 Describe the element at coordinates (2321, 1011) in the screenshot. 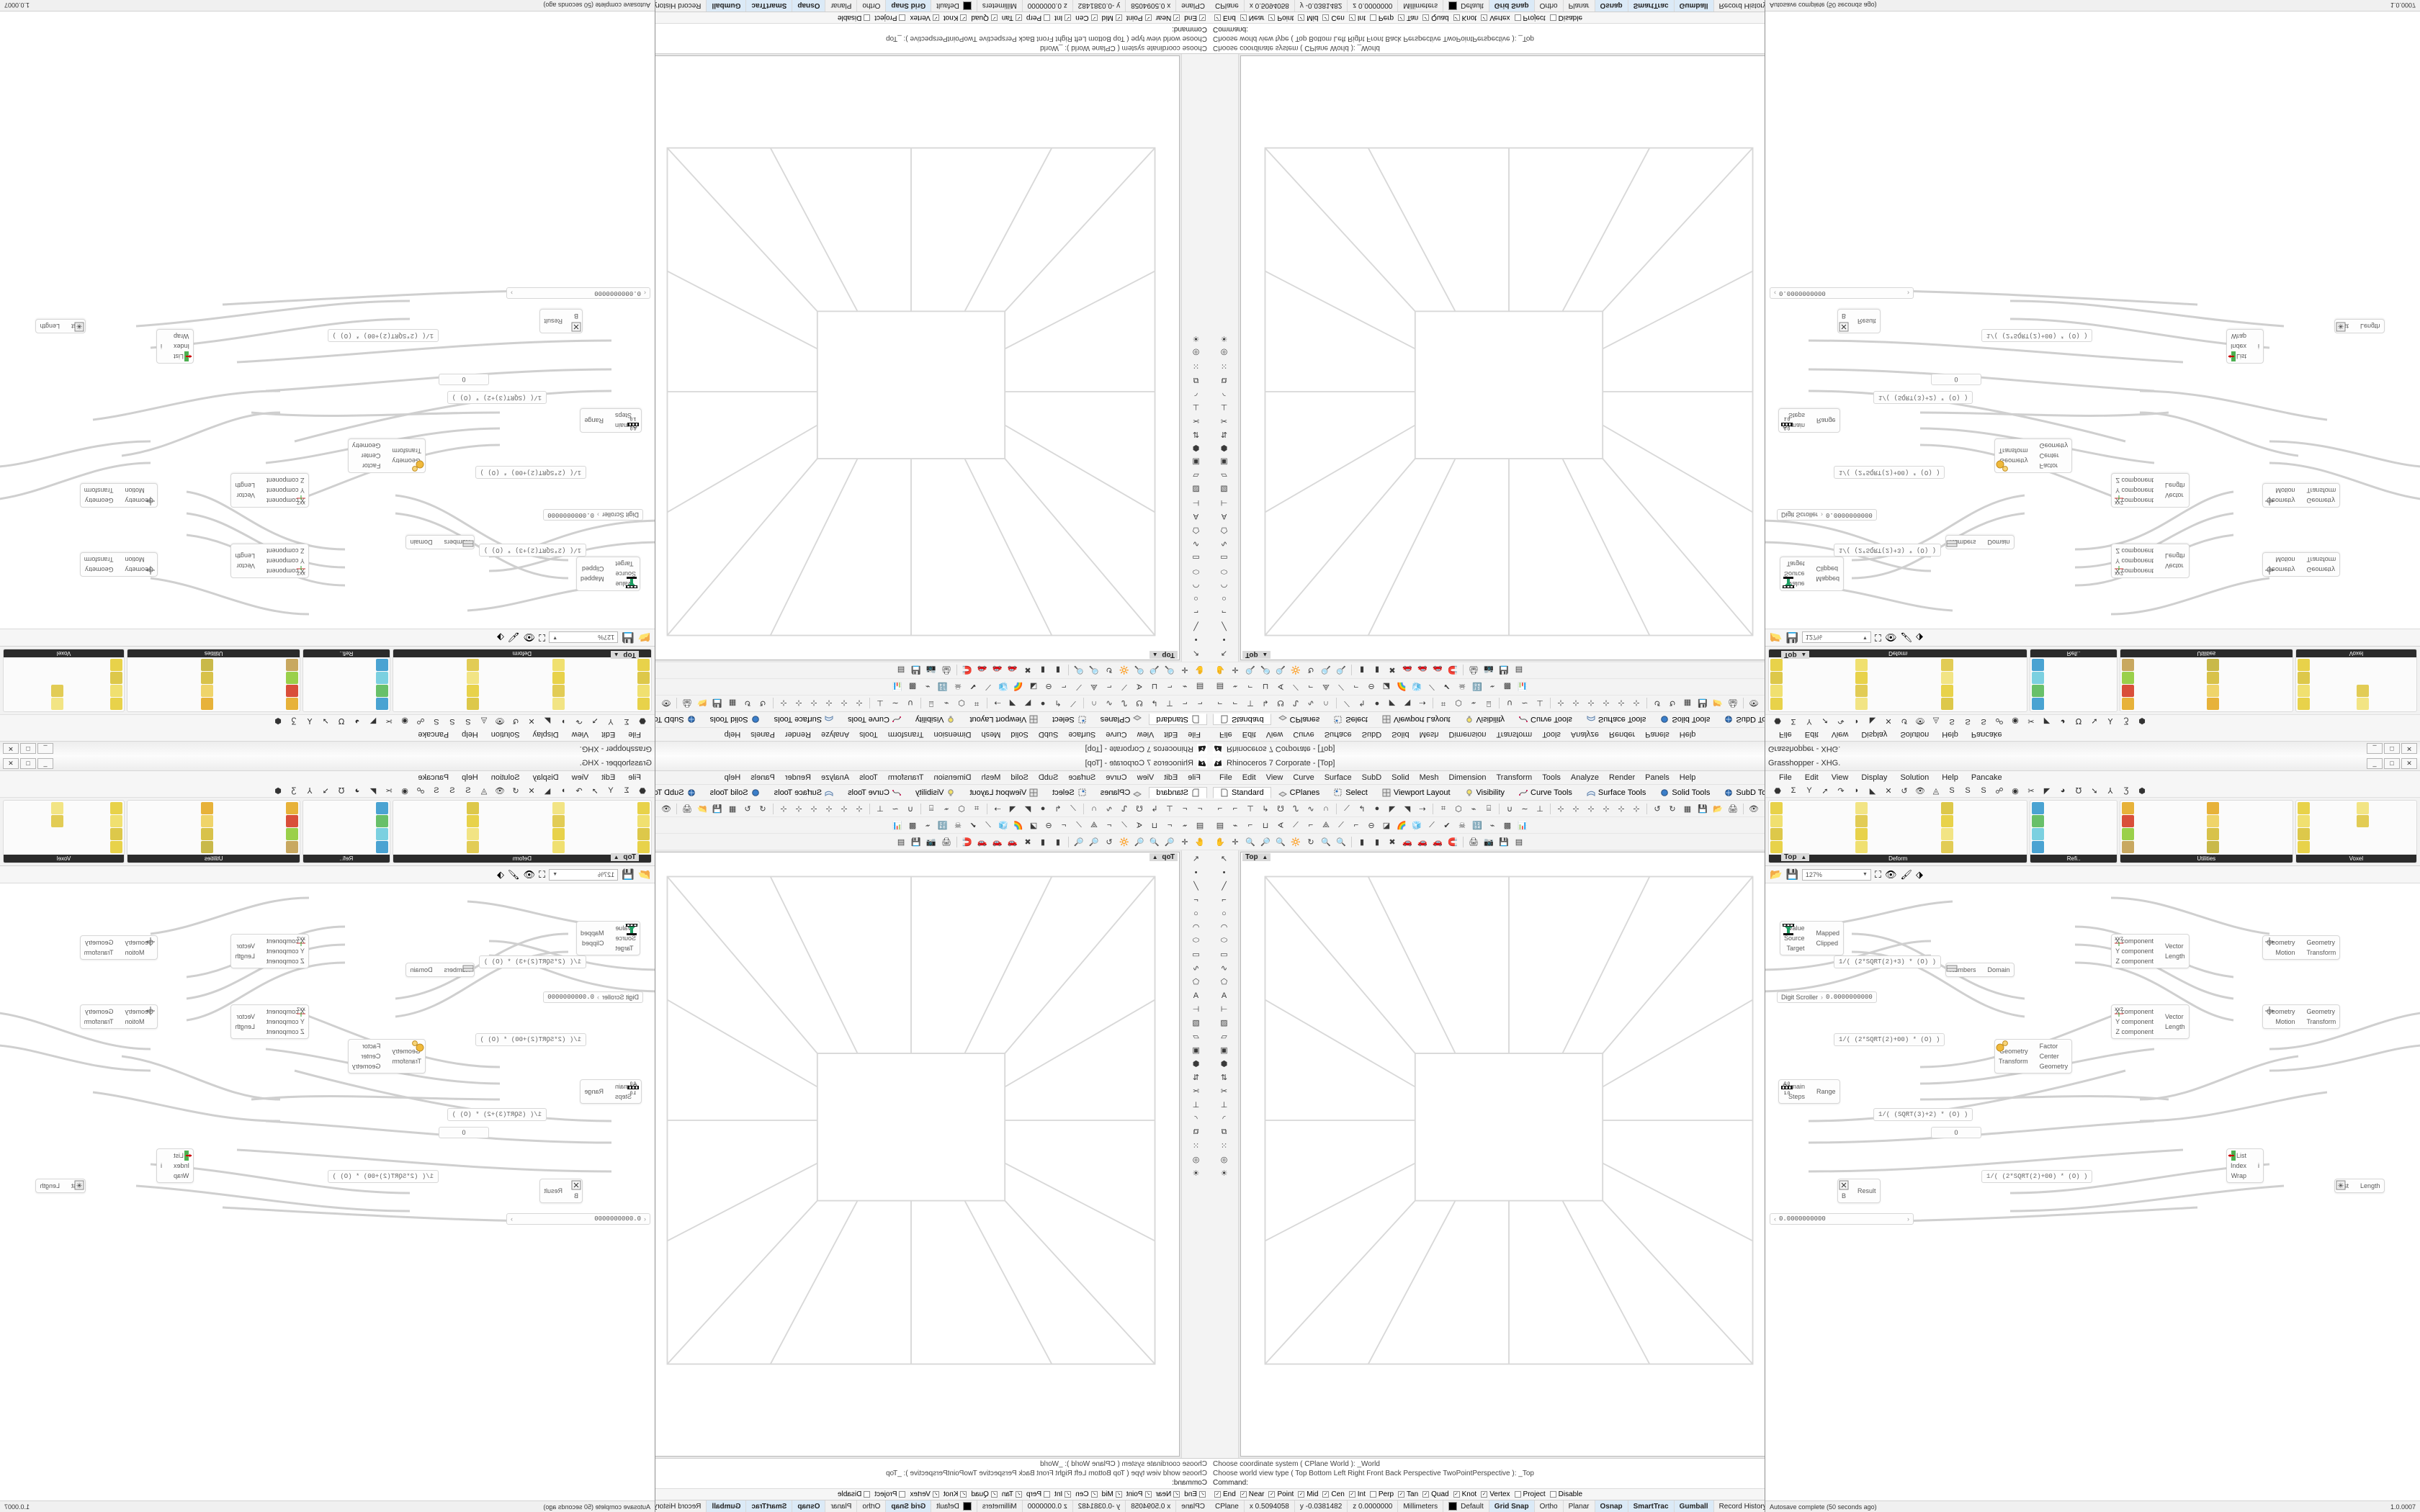

I see `port-geometry-out: Geometry` at that location.